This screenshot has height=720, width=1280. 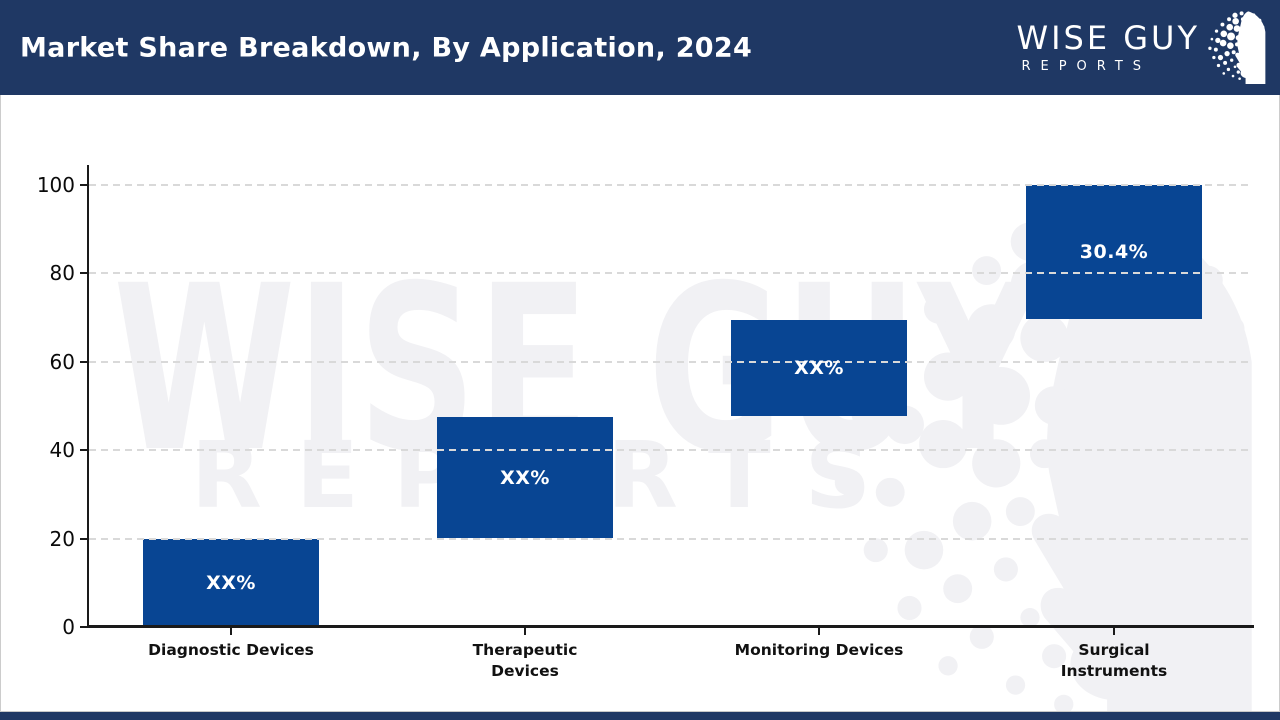 I want to click on x-category-label: Therapeutic Devices, so click(x=525, y=661).